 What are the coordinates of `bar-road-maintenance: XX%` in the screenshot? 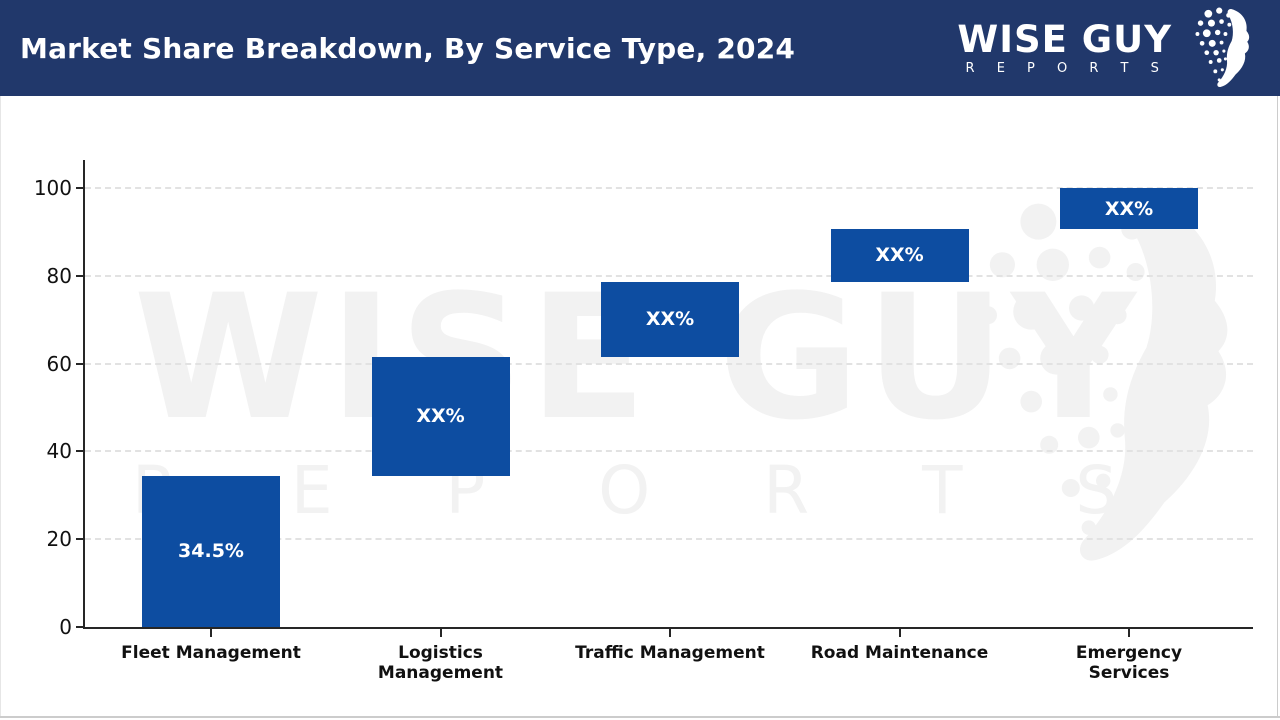 It's located at (899, 255).